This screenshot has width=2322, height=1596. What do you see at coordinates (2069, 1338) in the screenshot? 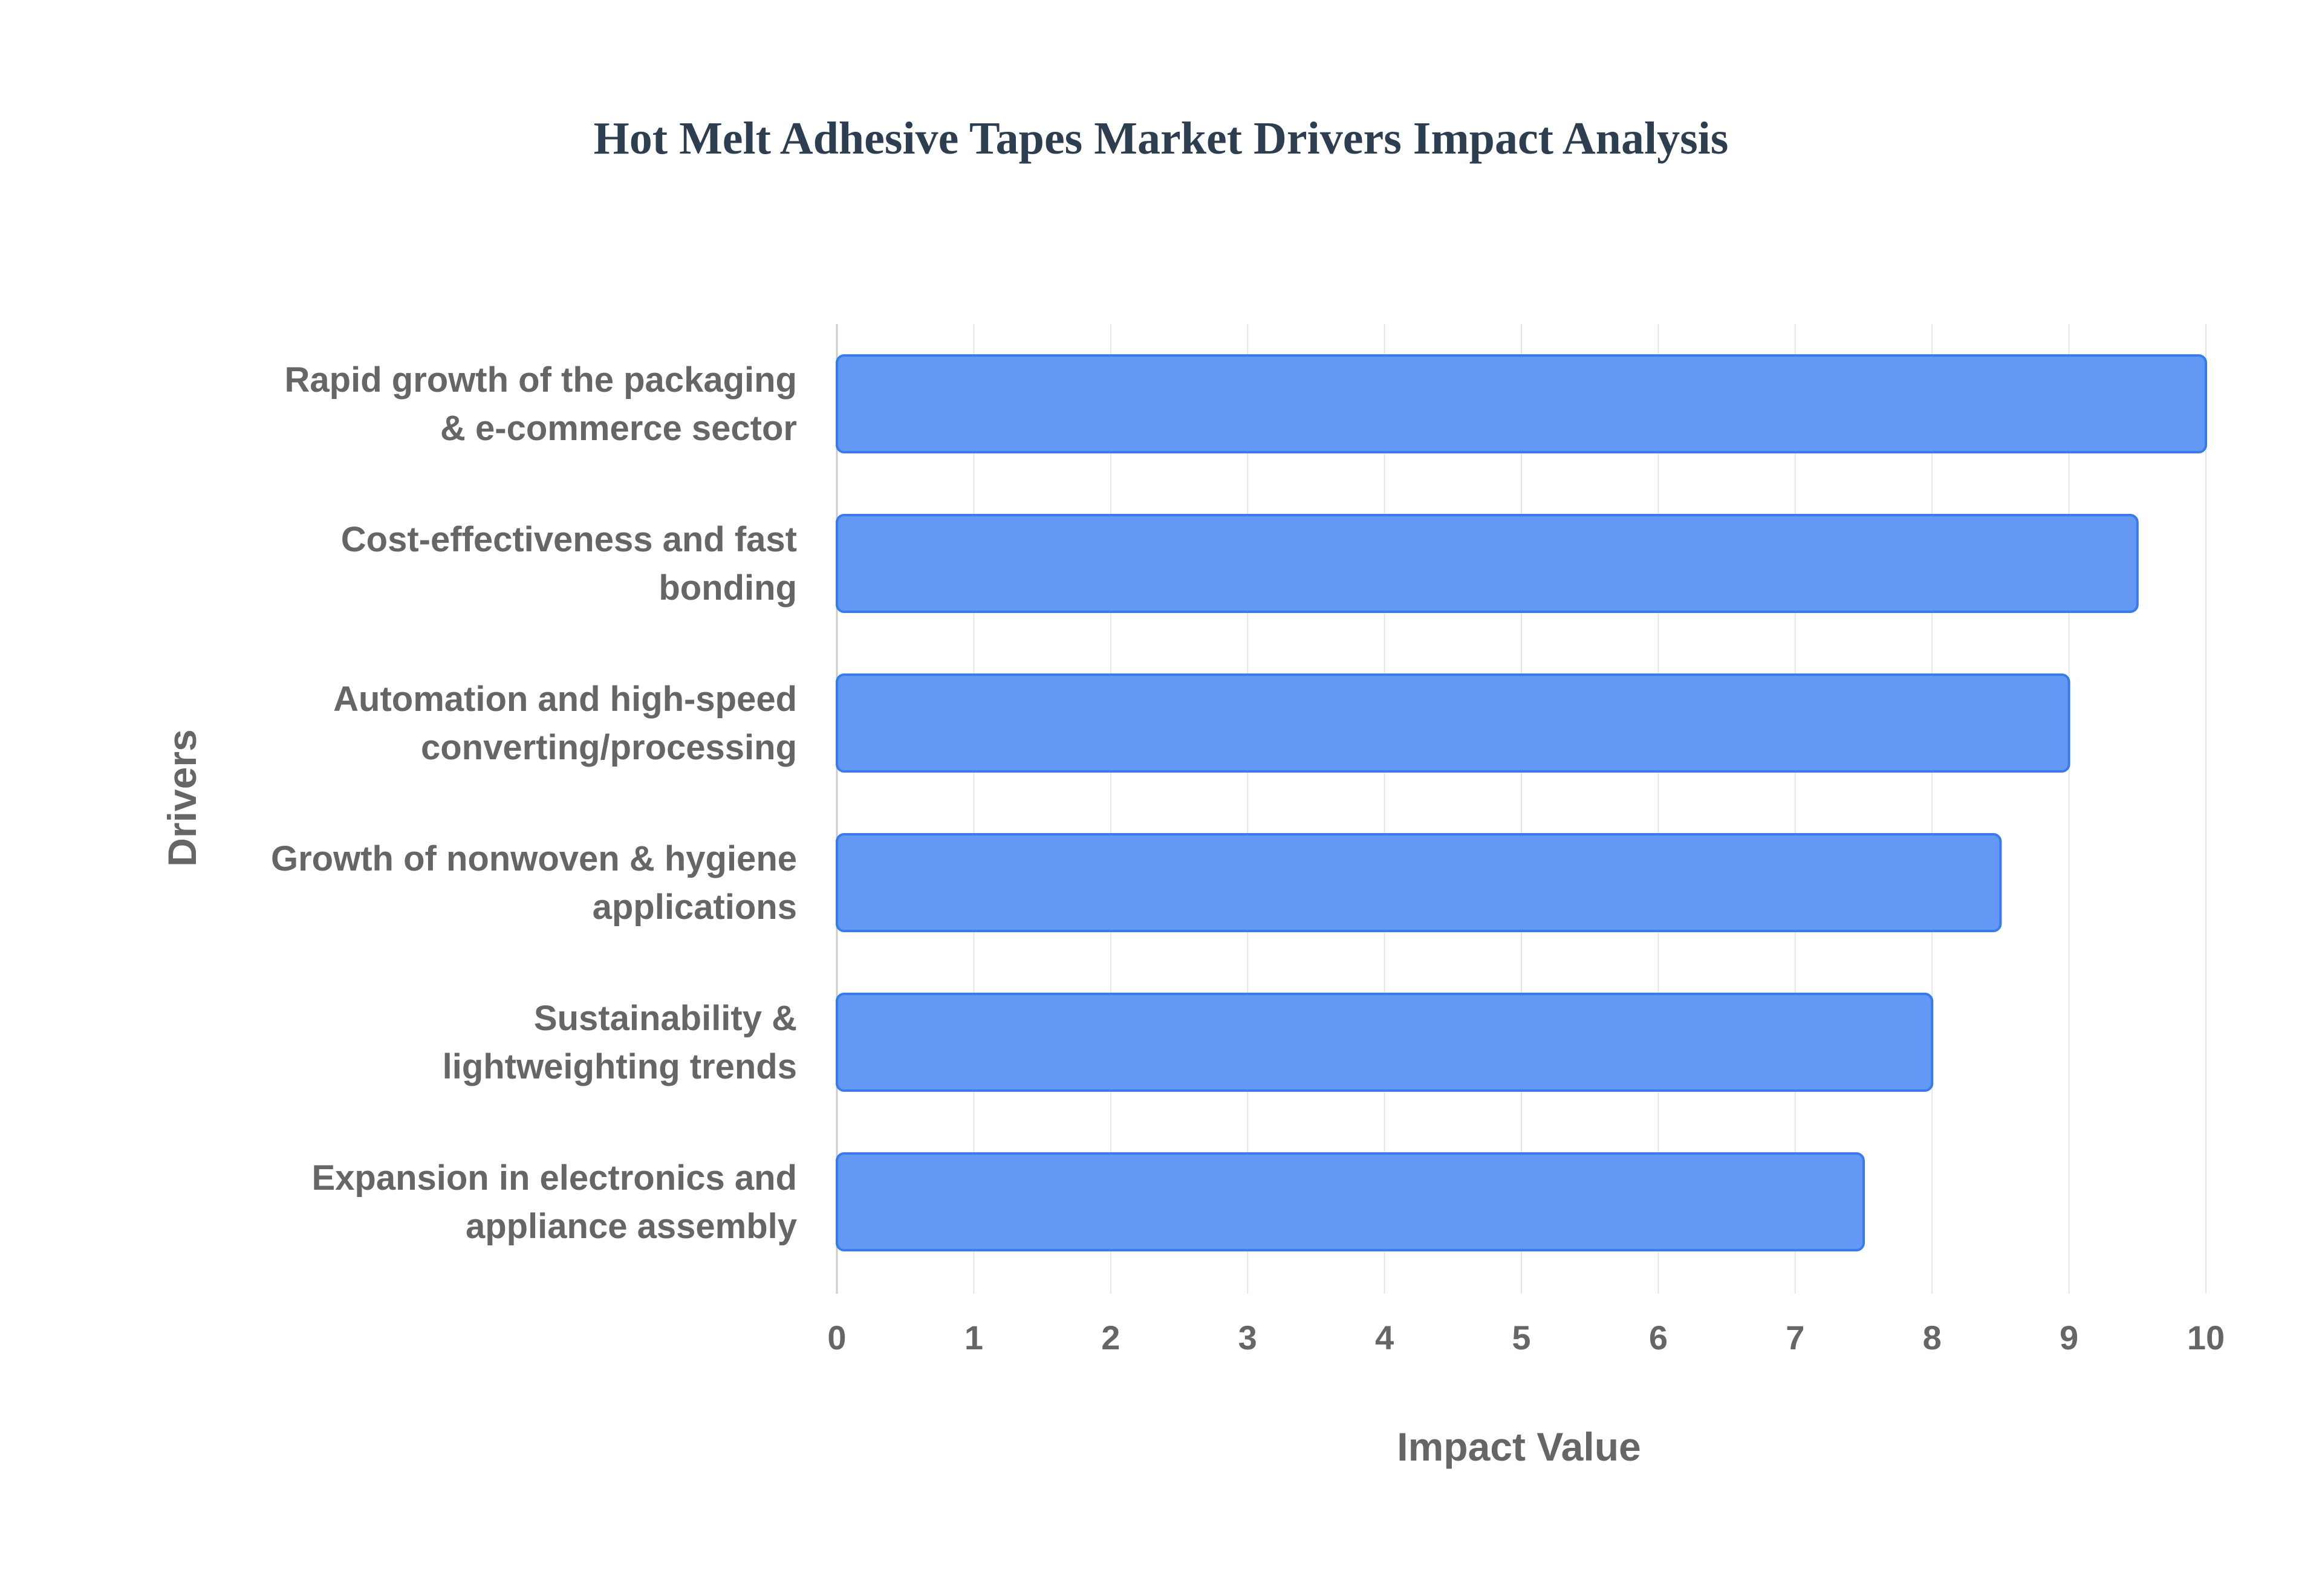
I see `x-tick-label: 9` at bounding box center [2069, 1338].